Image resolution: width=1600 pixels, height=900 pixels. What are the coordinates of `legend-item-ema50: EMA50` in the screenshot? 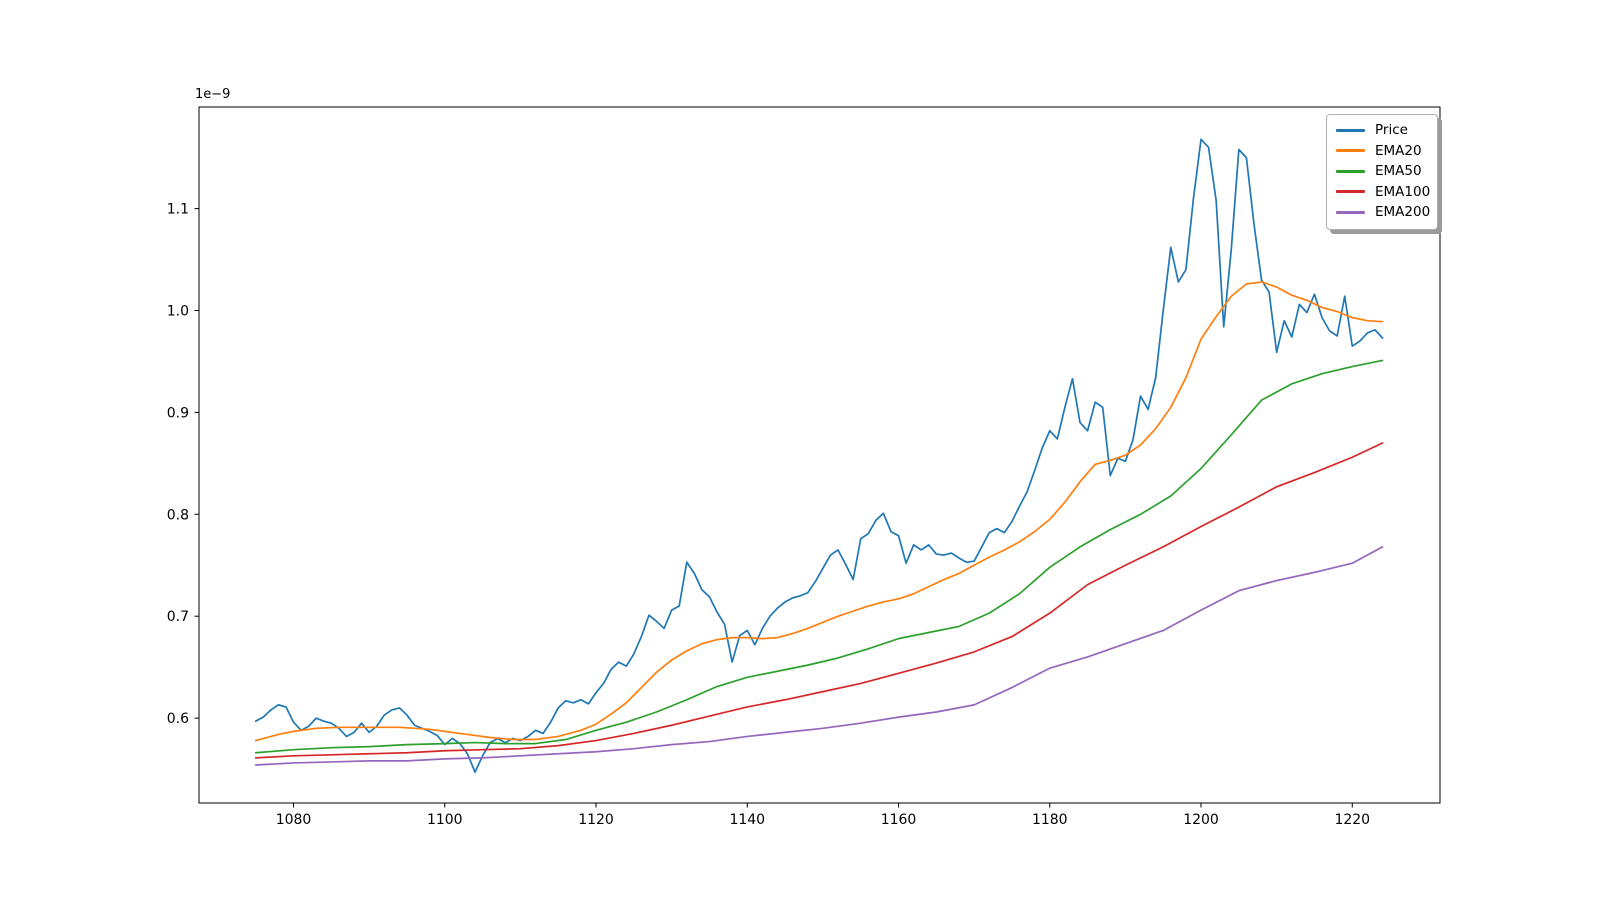 It's located at (1382, 171).